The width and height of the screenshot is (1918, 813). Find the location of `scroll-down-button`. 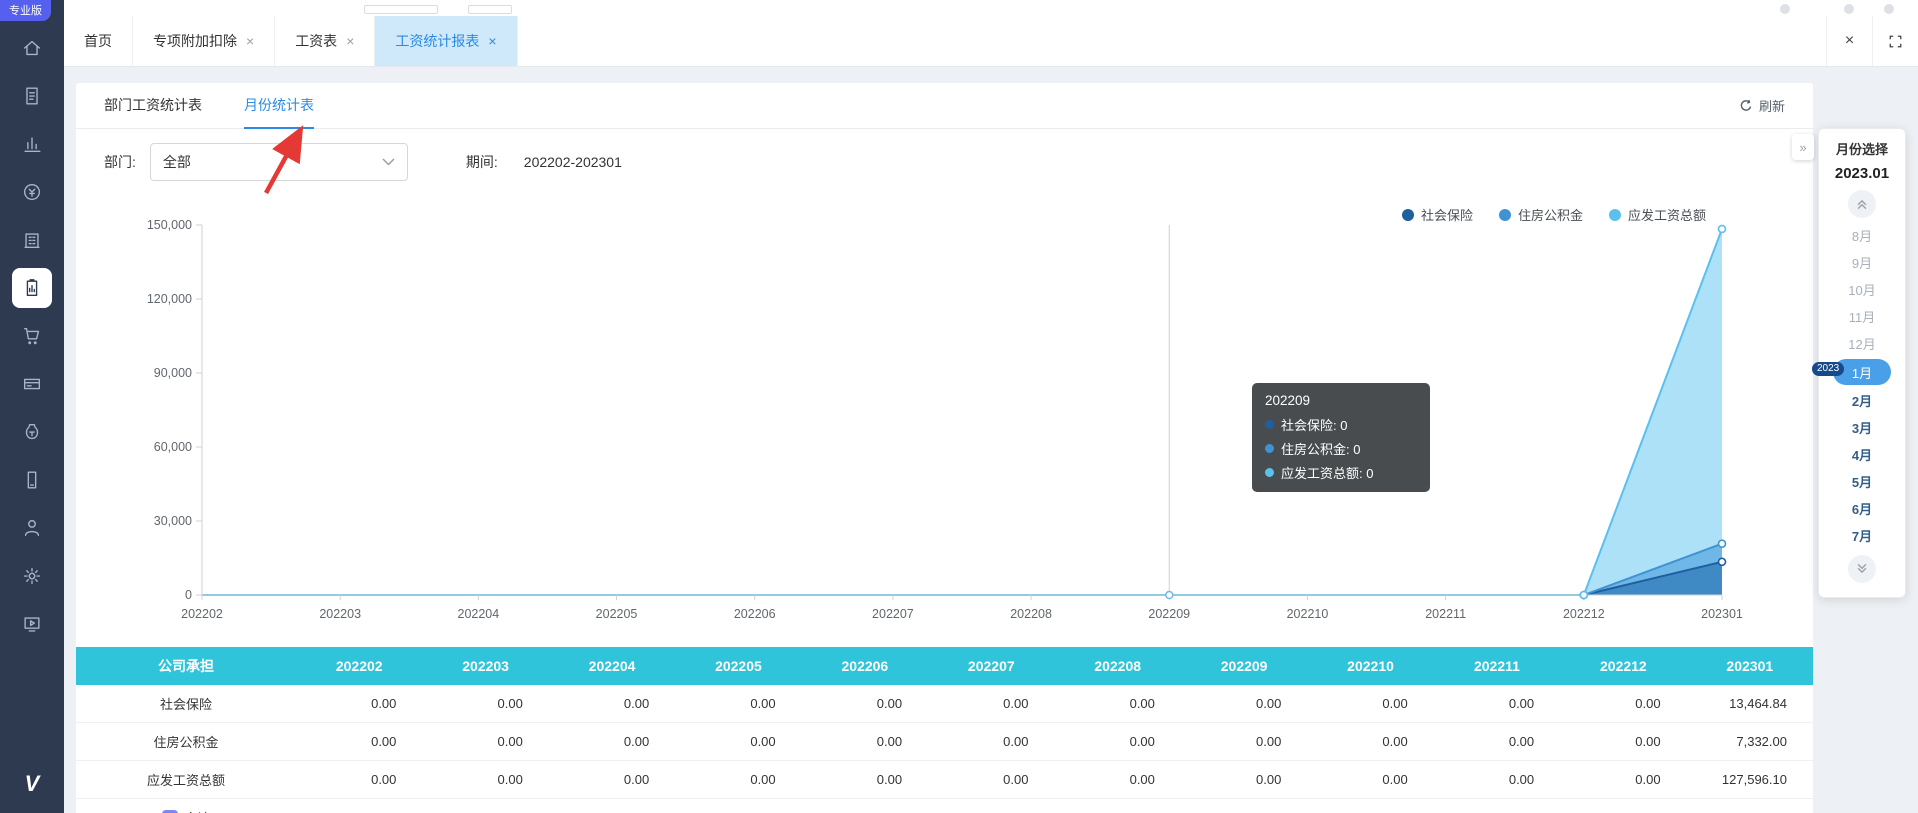

scroll-down-button is located at coordinates (1862, 569).